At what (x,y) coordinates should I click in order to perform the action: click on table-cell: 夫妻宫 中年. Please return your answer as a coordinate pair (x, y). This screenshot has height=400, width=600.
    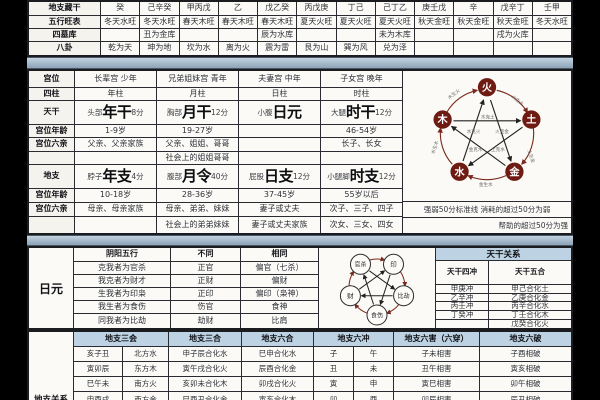
    Looking at the image, I should click on (279, 79).